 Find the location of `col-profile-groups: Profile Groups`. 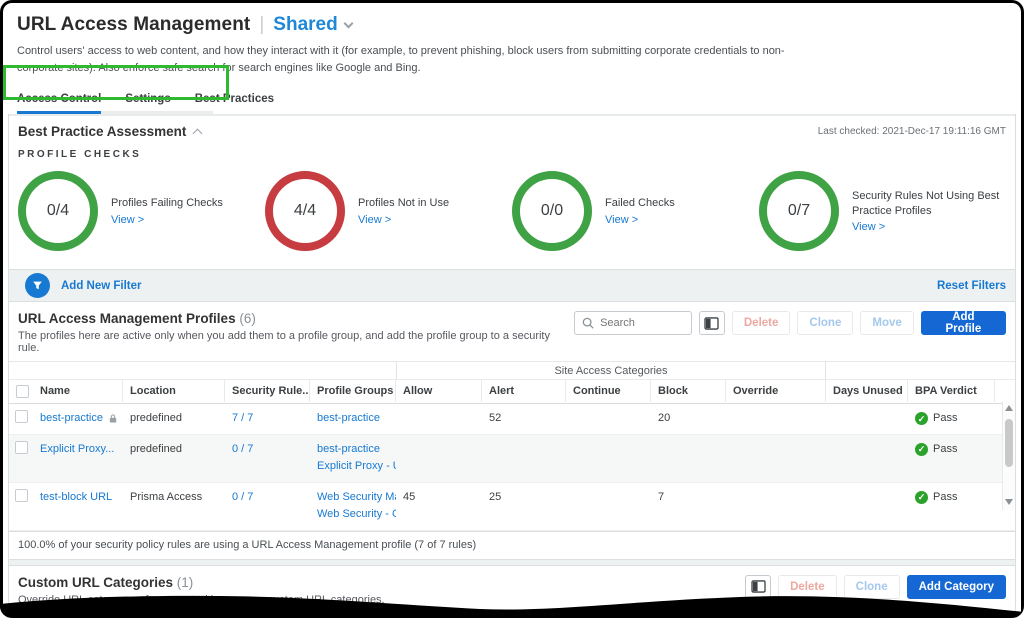

col-profile-groups: Profile Groups is located at coordinates (353, 391).